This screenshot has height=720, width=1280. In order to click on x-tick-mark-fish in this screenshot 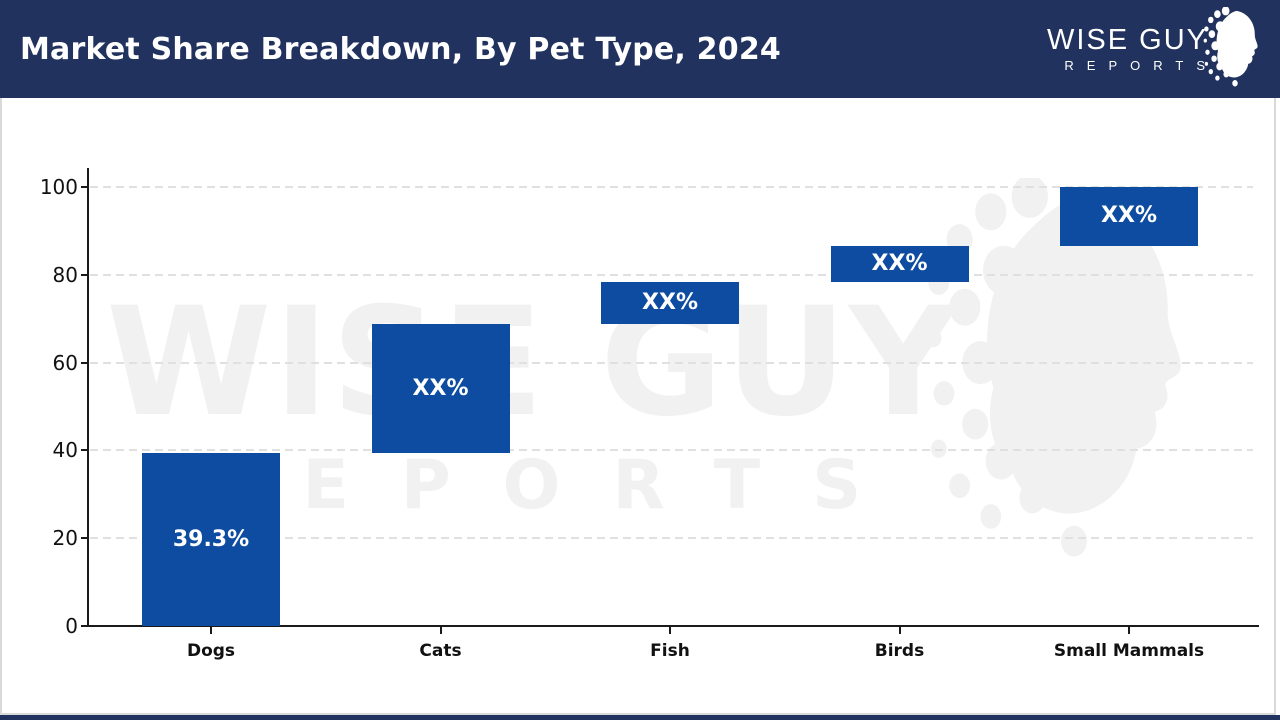, I will do `click(670, 630)`.